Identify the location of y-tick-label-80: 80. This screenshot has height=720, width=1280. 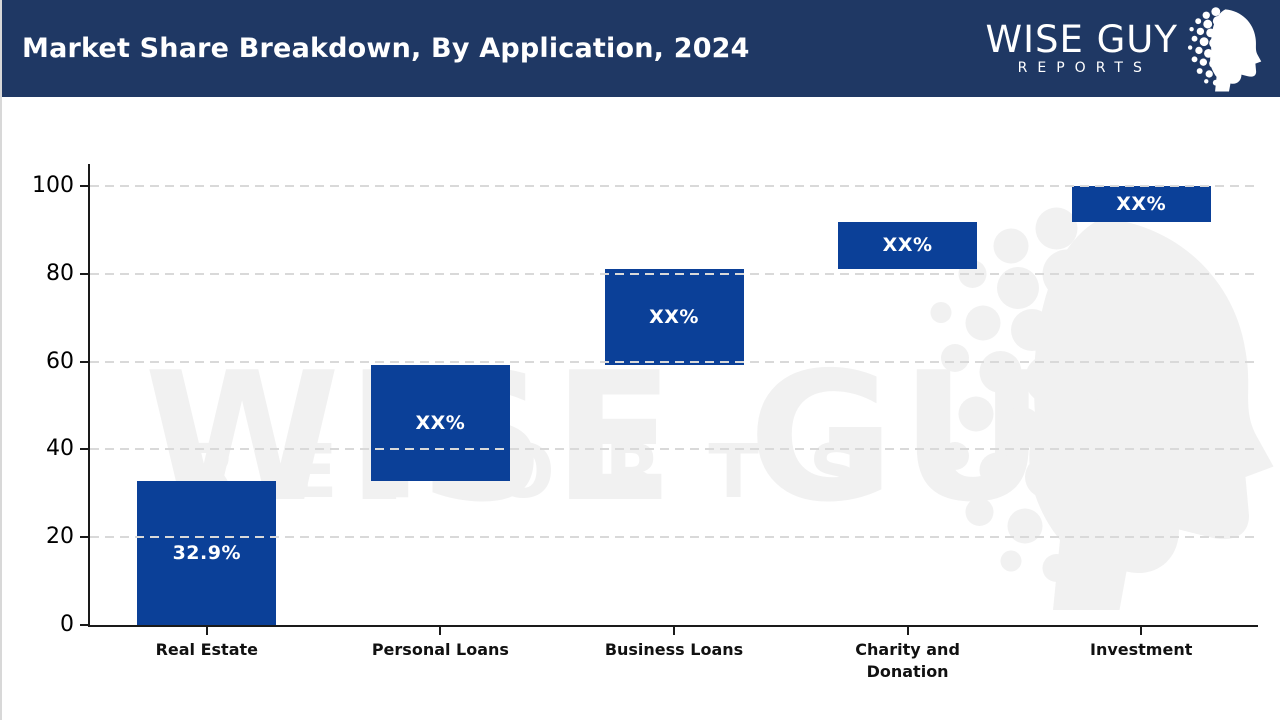
(60, 273).